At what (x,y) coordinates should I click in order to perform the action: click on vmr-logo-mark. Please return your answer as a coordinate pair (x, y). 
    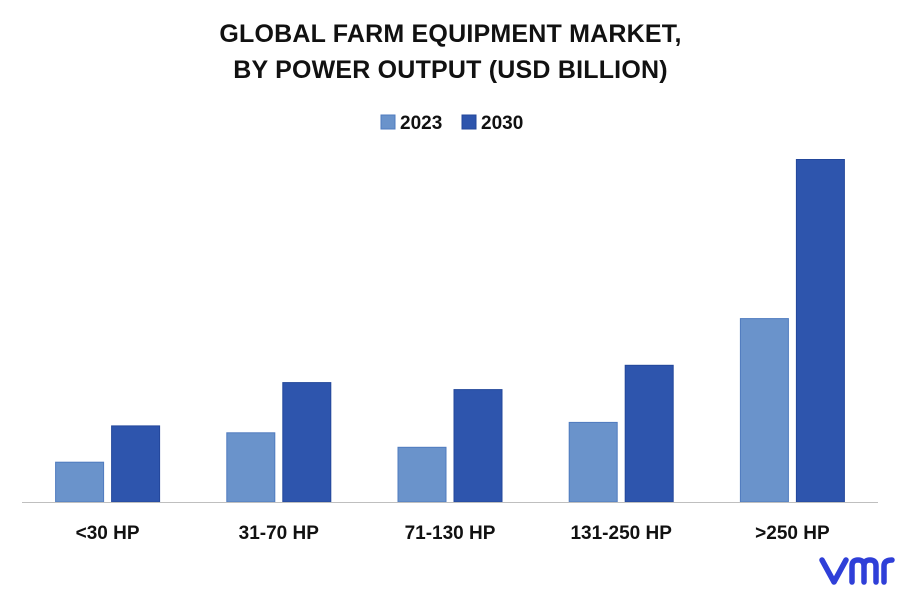
    Looking at the image, I should click on (857, 571).